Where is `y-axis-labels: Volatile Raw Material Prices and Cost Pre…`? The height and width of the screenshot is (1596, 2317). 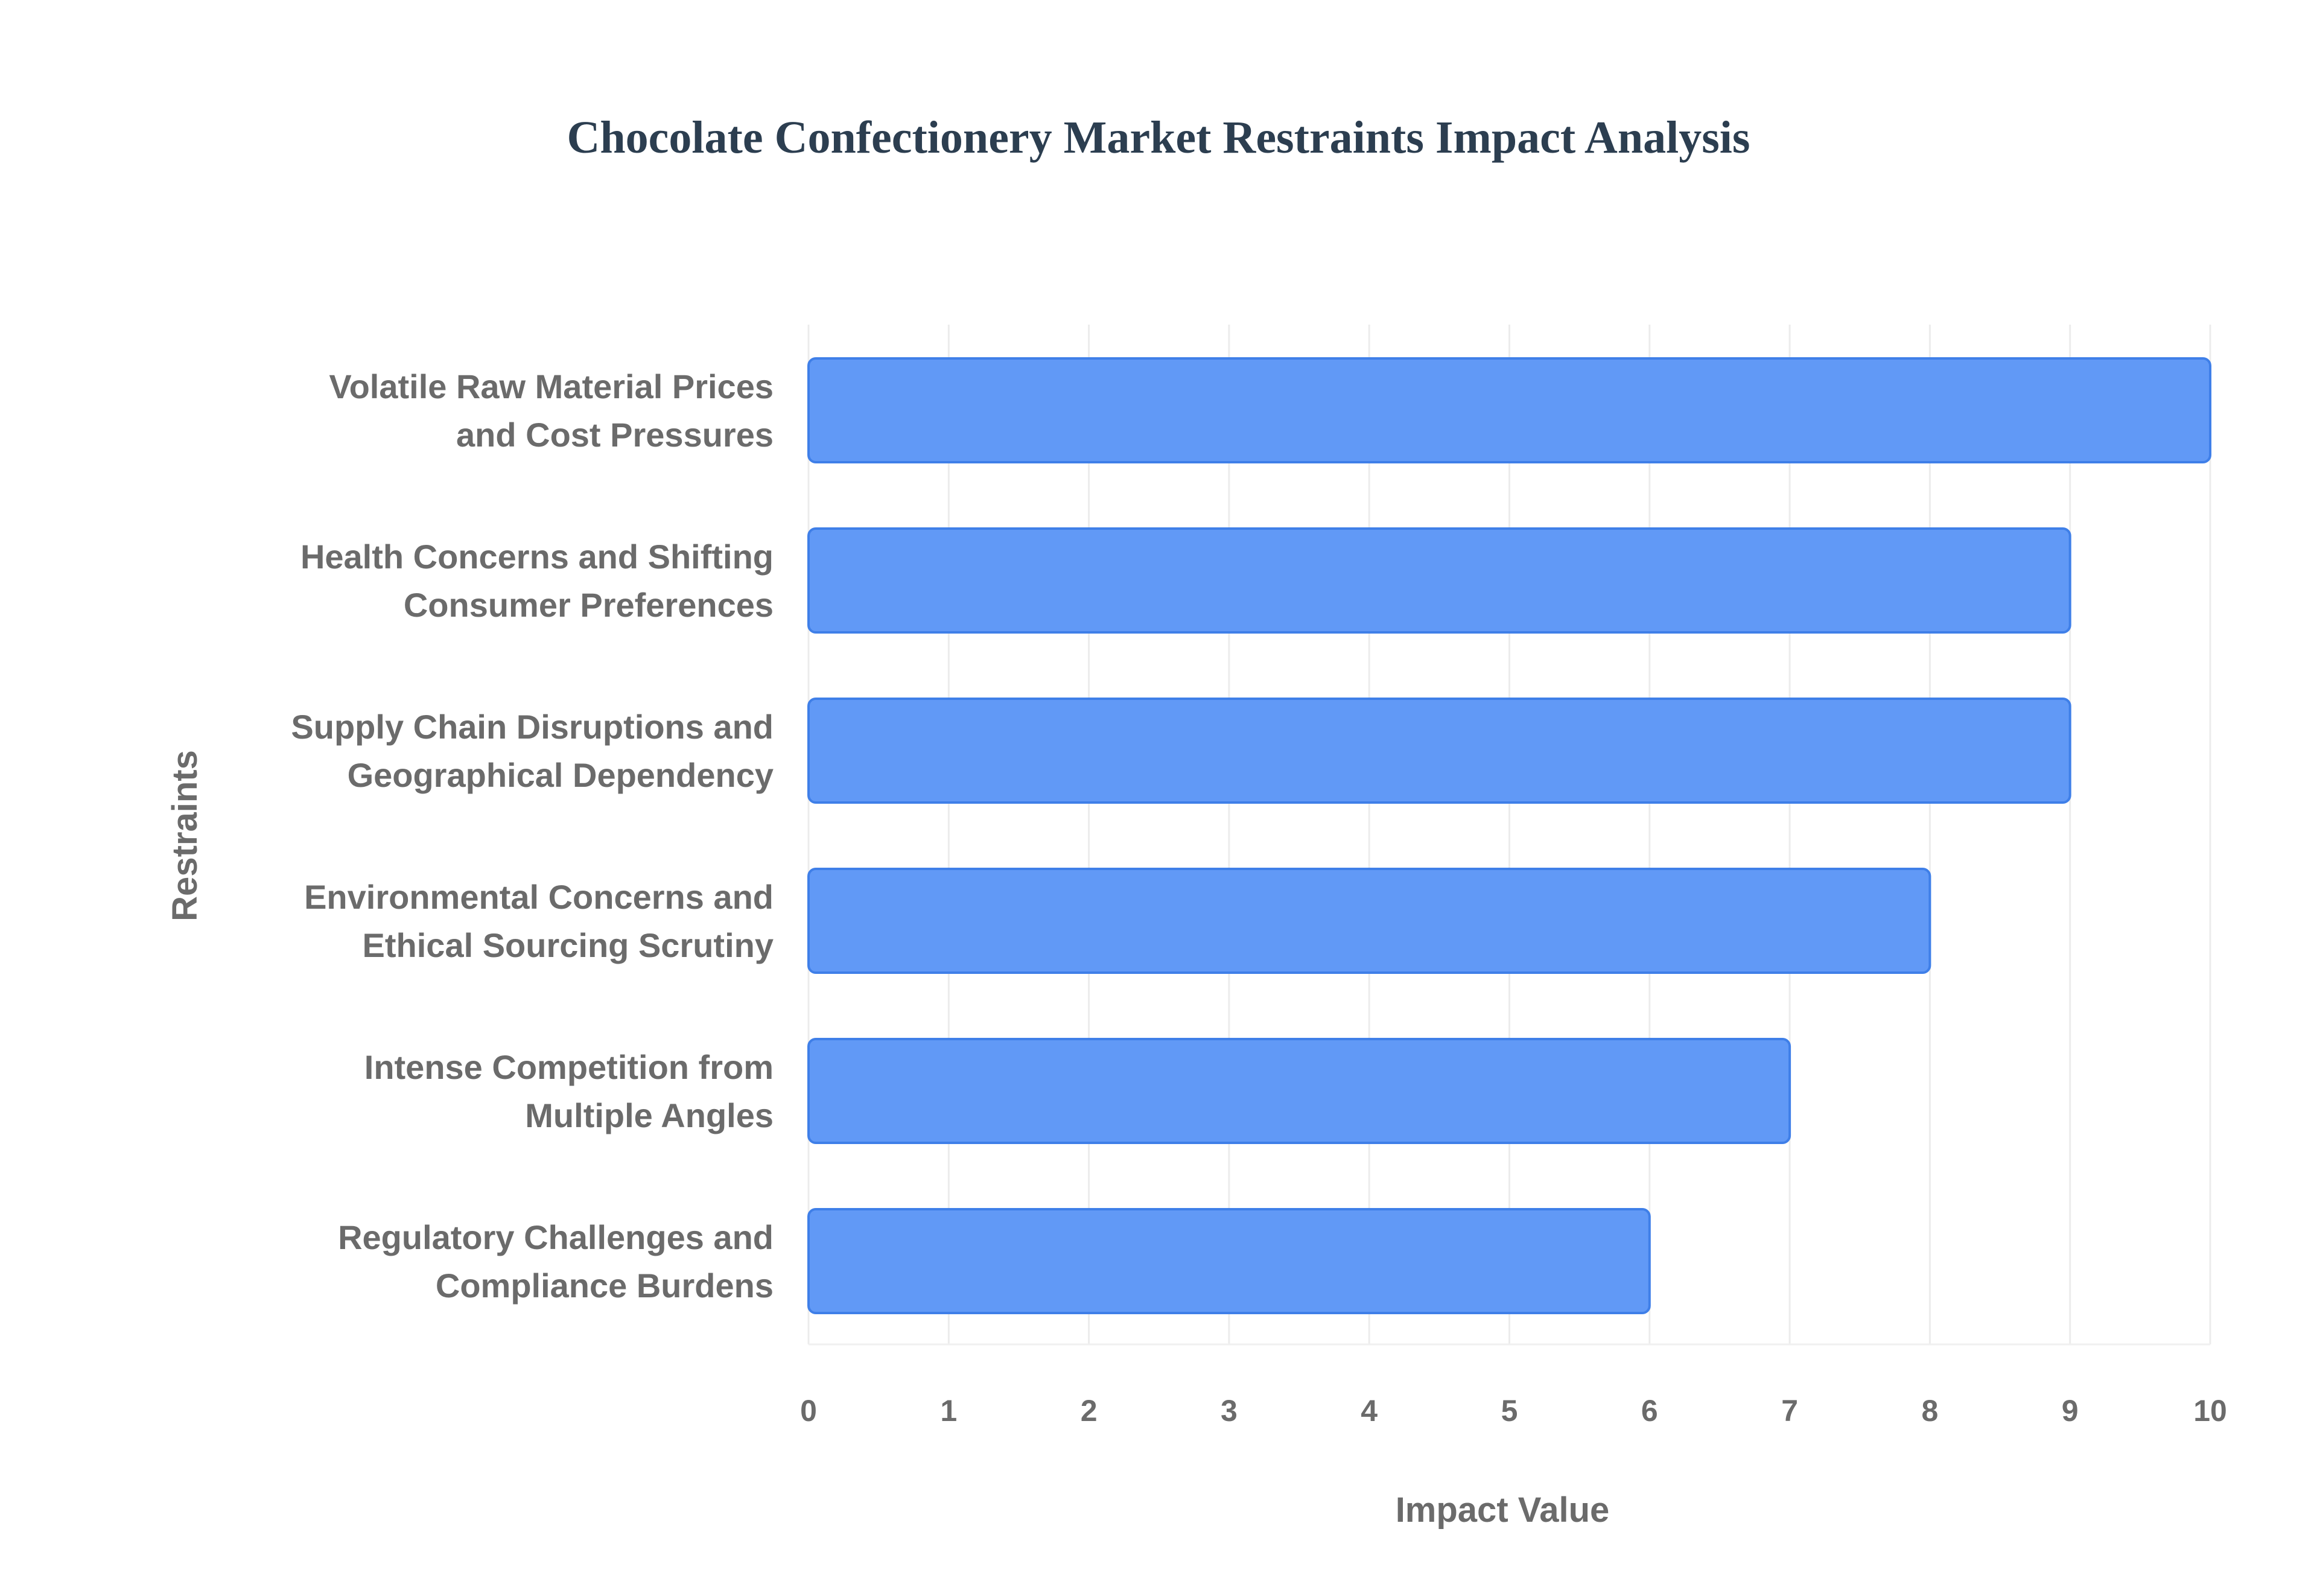
y-axis-labels: Volatile Raw Material Prices and Cost Pre… is located at coordinates (532, 836).